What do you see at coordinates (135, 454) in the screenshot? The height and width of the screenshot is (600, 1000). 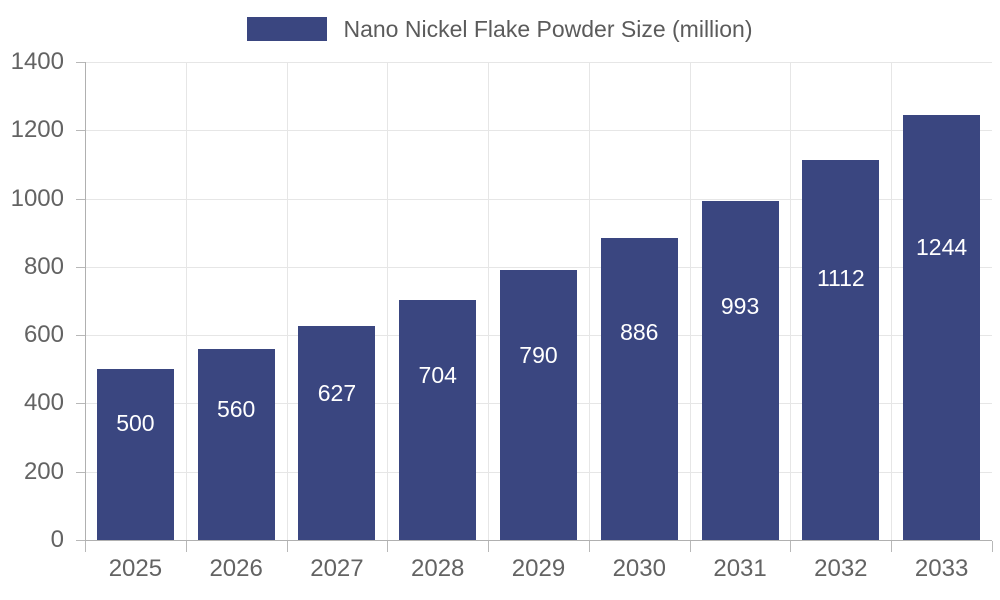 I see `bar: 500` at bounding box center [135, 454].